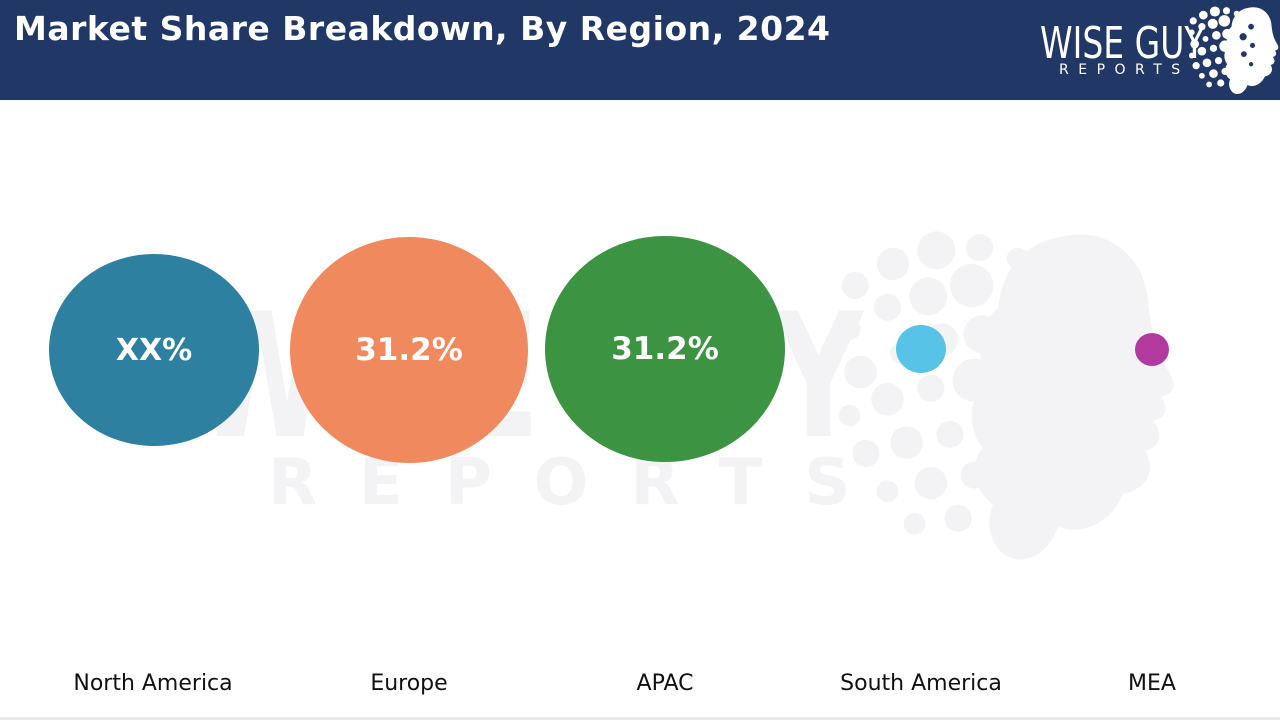 The width and height of the screenshot is (1280, 720). I want to click on watermark-subtitle: REPORTS, so click(580, 483).